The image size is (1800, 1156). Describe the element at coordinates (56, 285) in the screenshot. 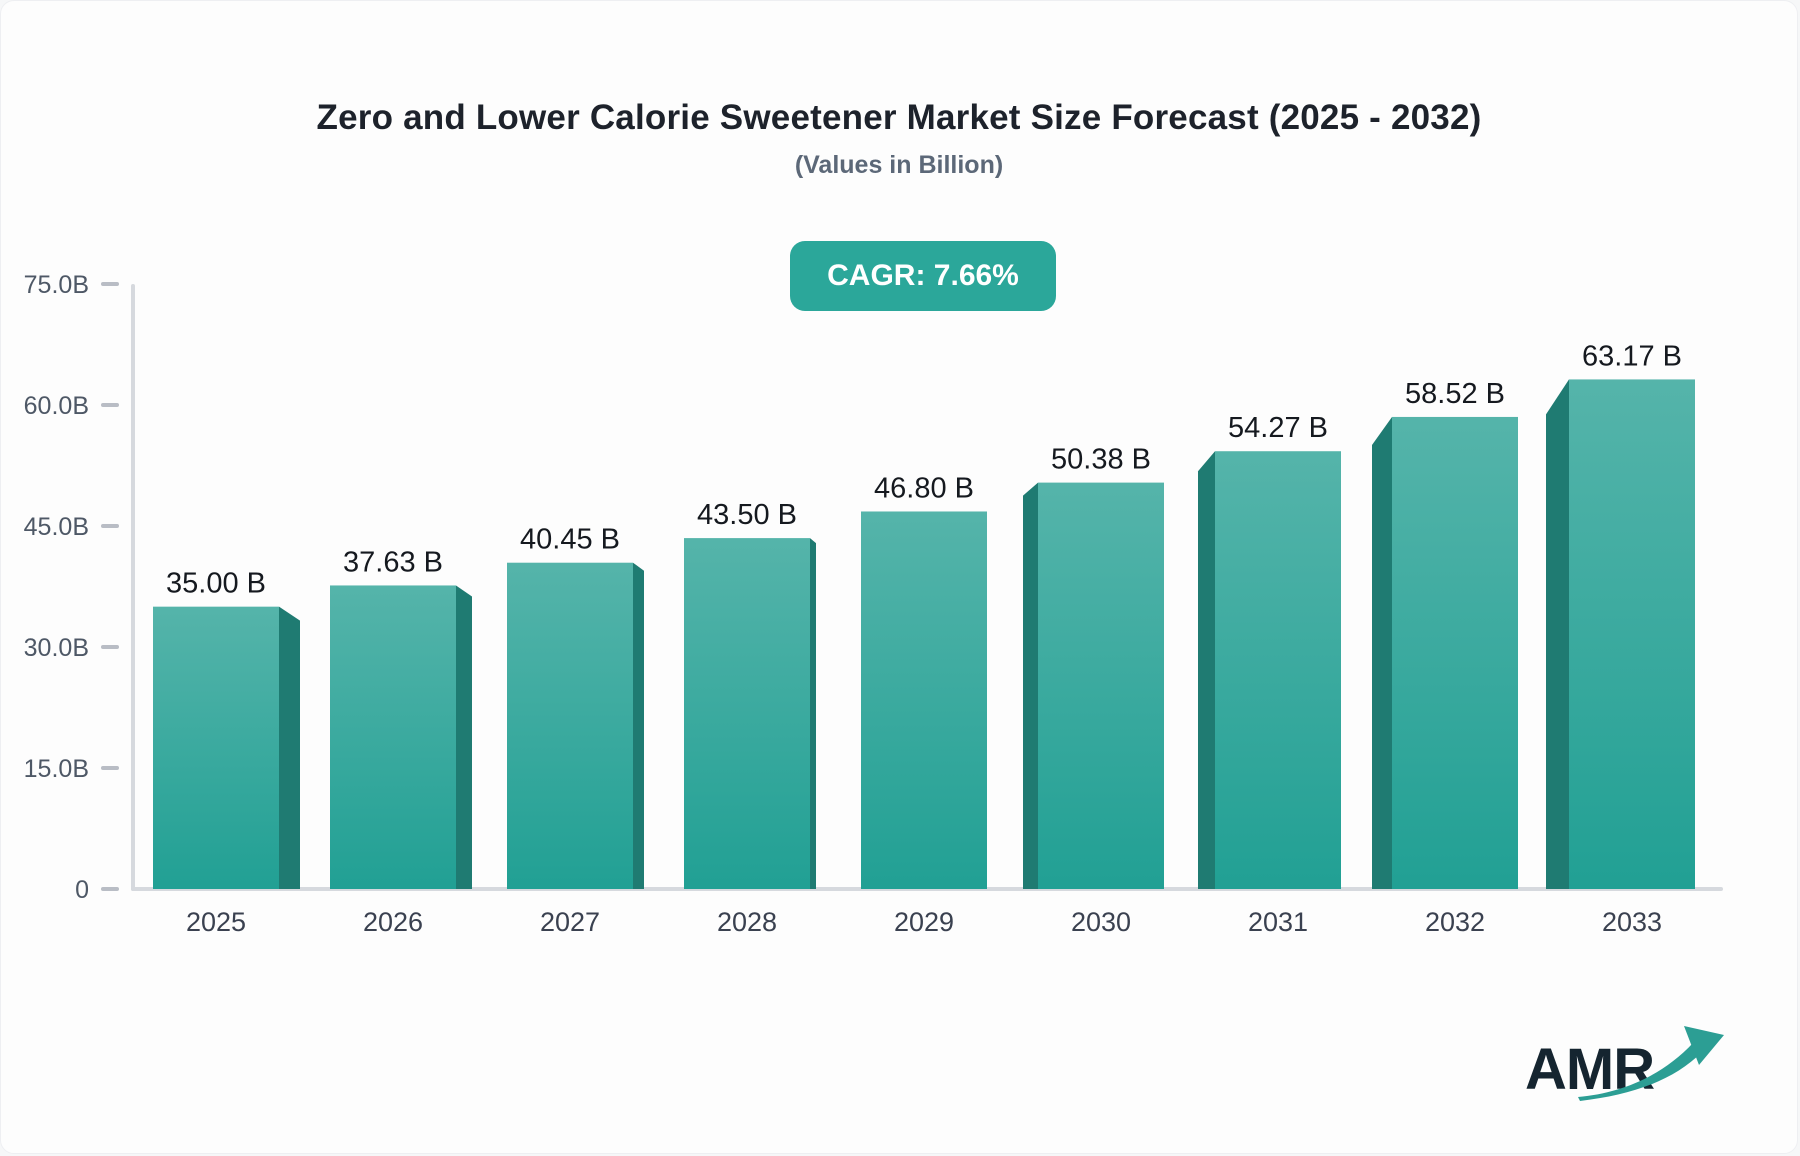

I see `y-axis-tick-label: 75.0B` at that location.